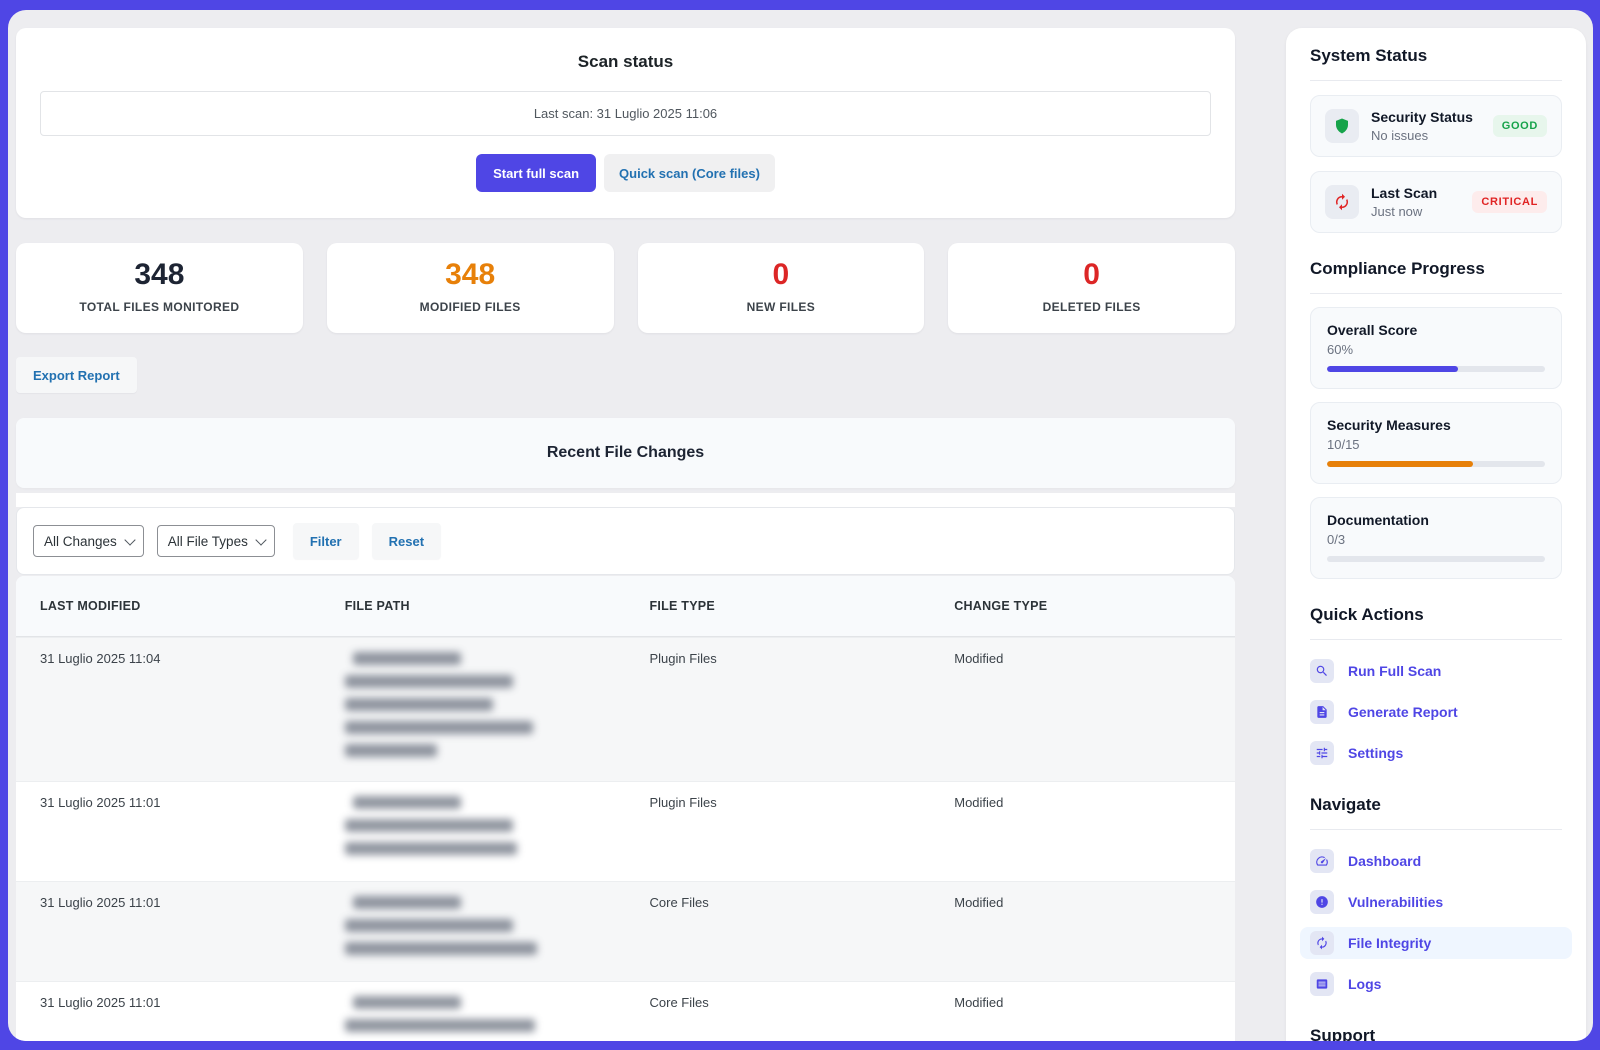 The height and width of the screenshot is (1050, 1600). Describe the element at coordinates (1436, 1033) in the screenshot. I see `support-heading: Support` at that location.